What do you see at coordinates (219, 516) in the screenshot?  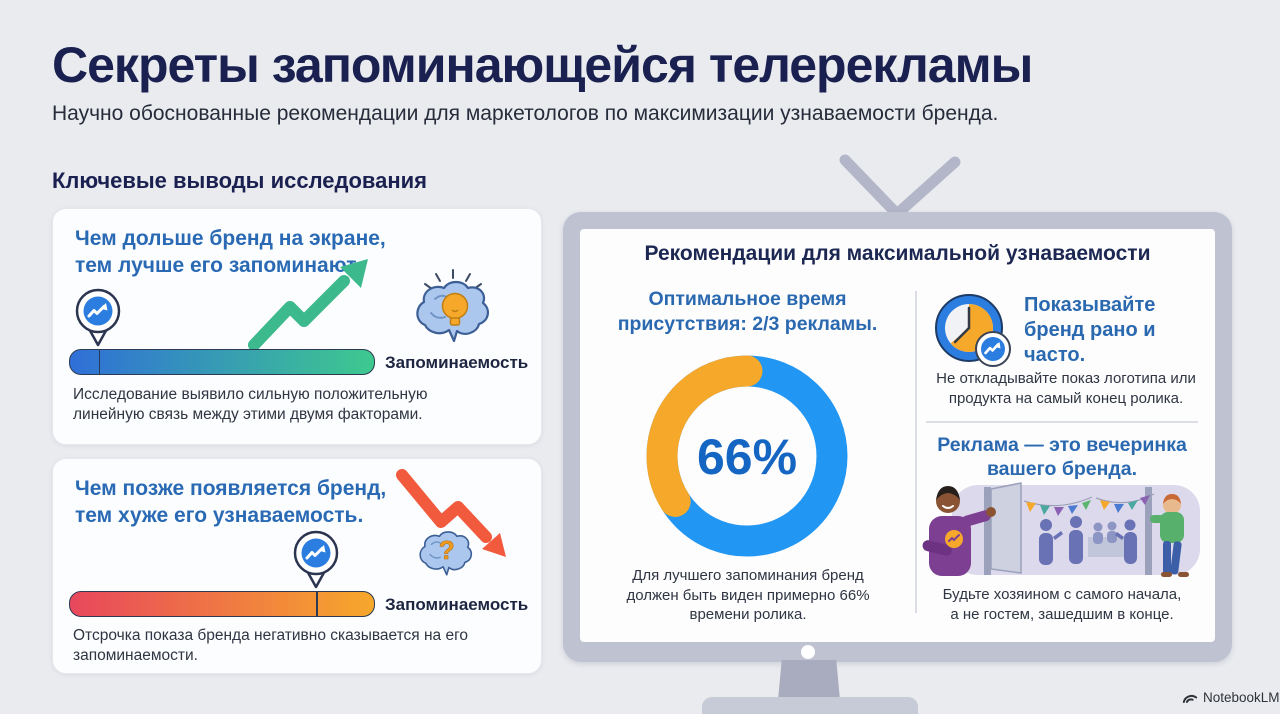 I see `title-line: тем хуже его узнаваемость.` at bounding box center [219, 516].